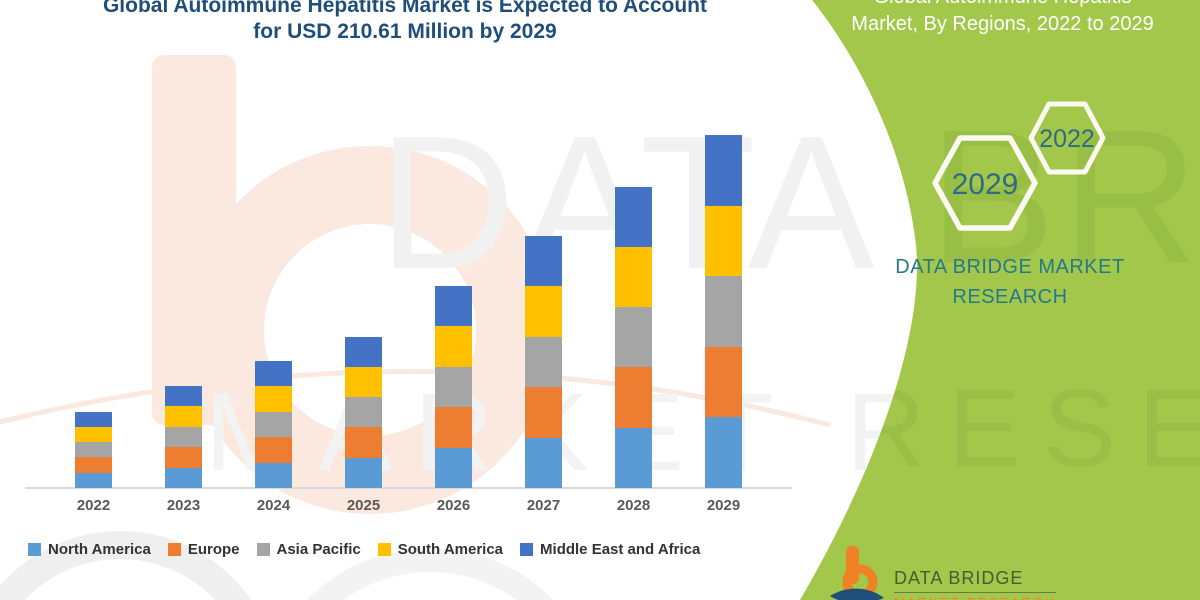 This screenshot has width=1200, height=600. What do you see at coordinates (1019, 166) in the screenshot?
I see `year-hexagons: 2029 2022` at bounding box center [1019, 166].